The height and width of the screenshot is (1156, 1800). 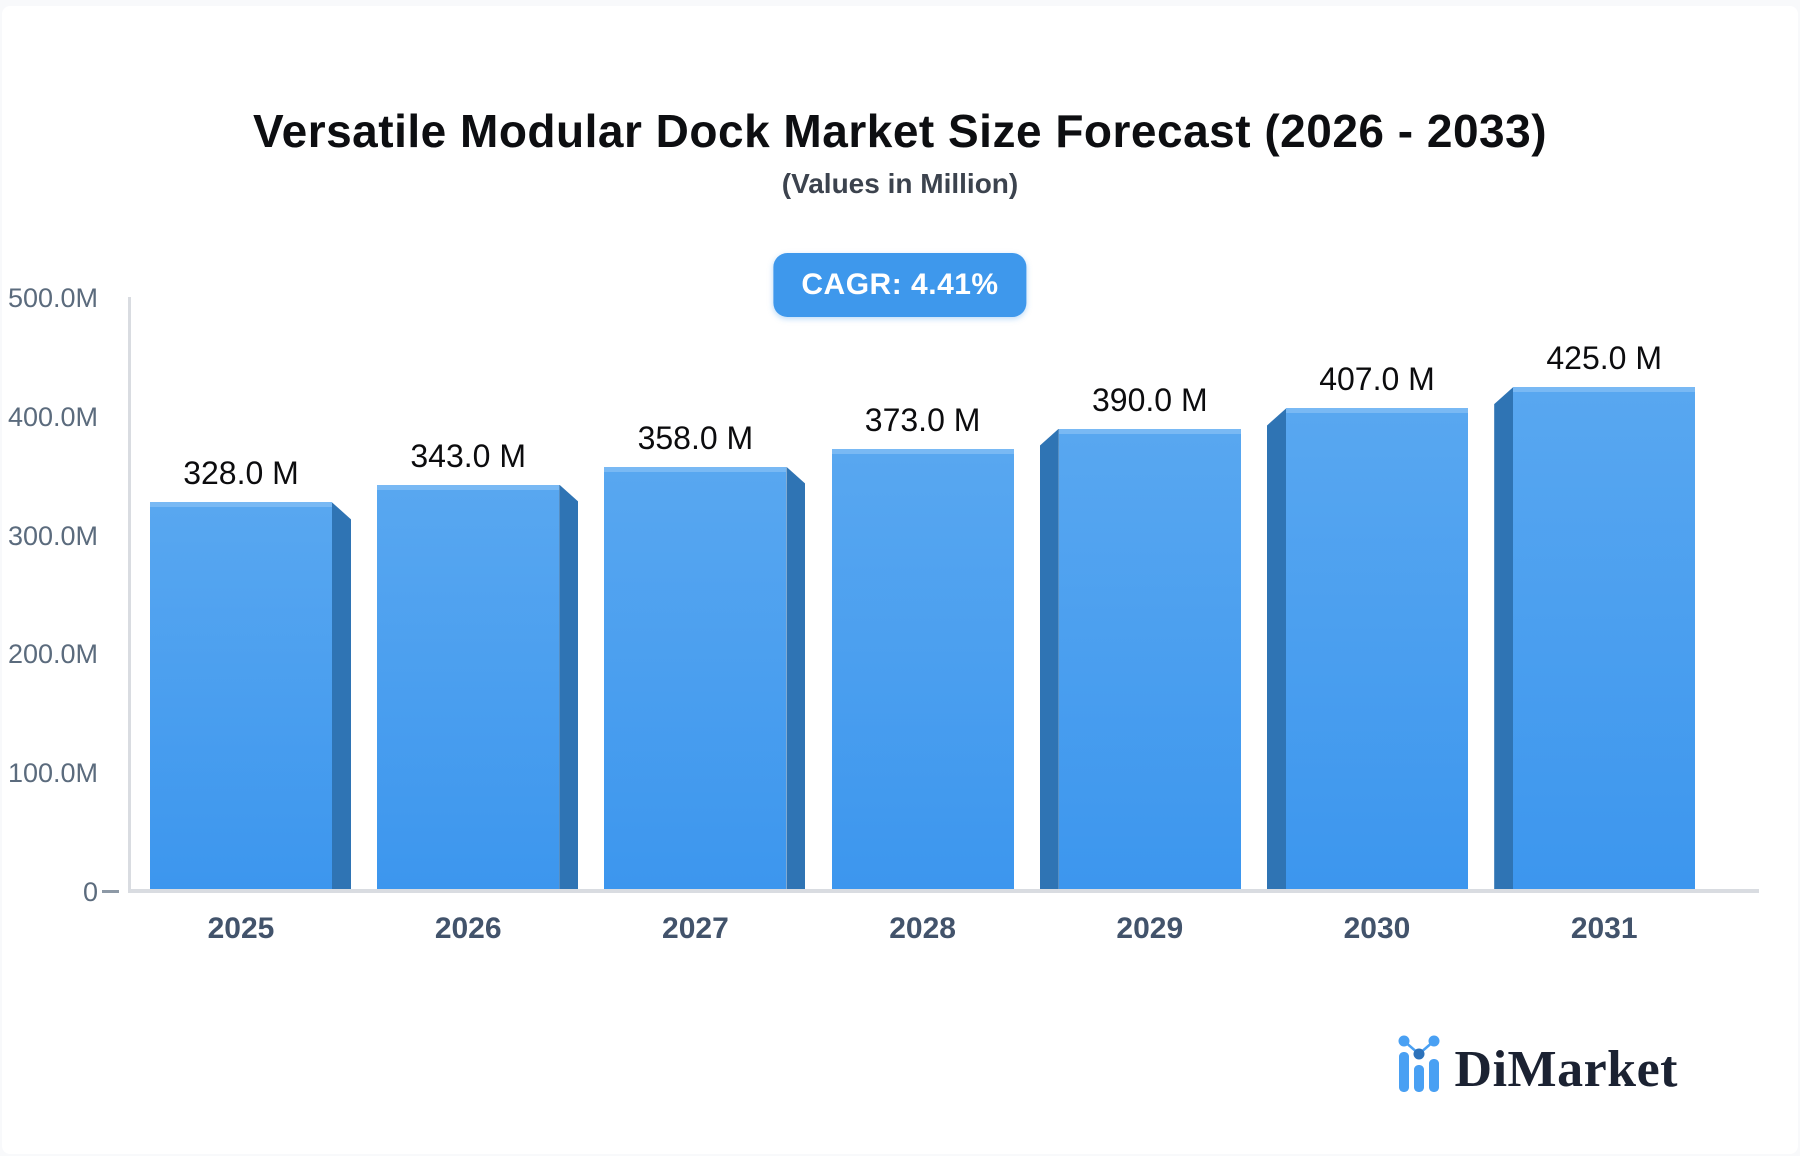 I want to click on x-axis-tick-label: 2027, so click(x=695, y=928).